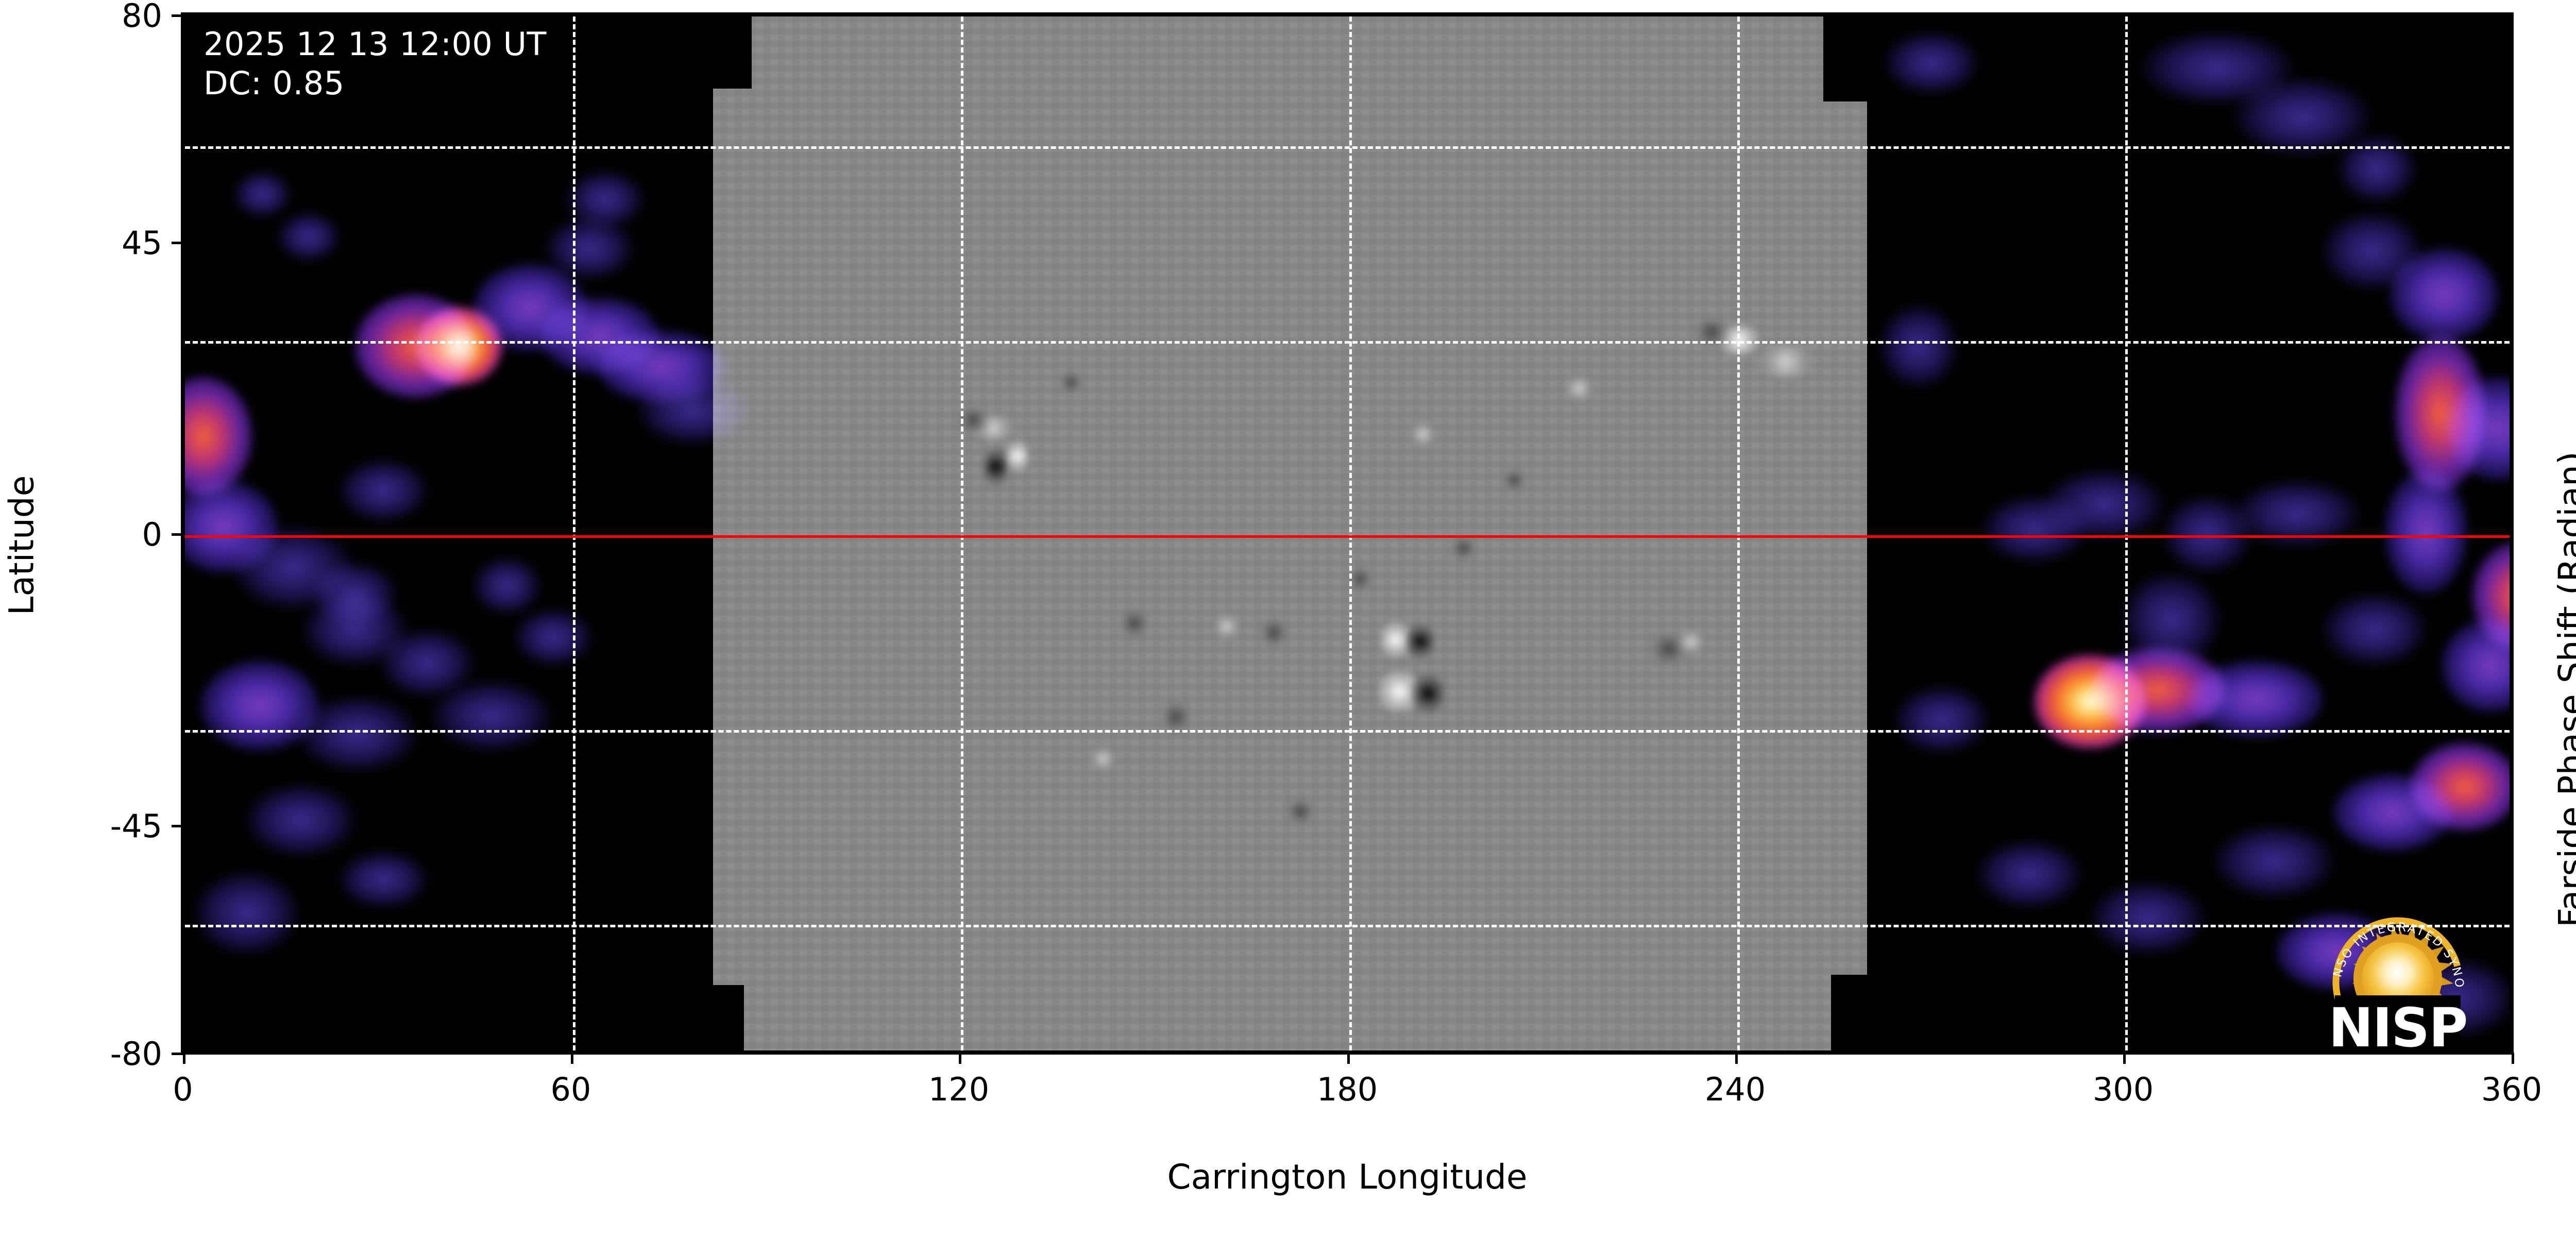 The image size is (2576, 1238). I want to click on duty-cycle-value: DC: 0.85, so click(274, 83).